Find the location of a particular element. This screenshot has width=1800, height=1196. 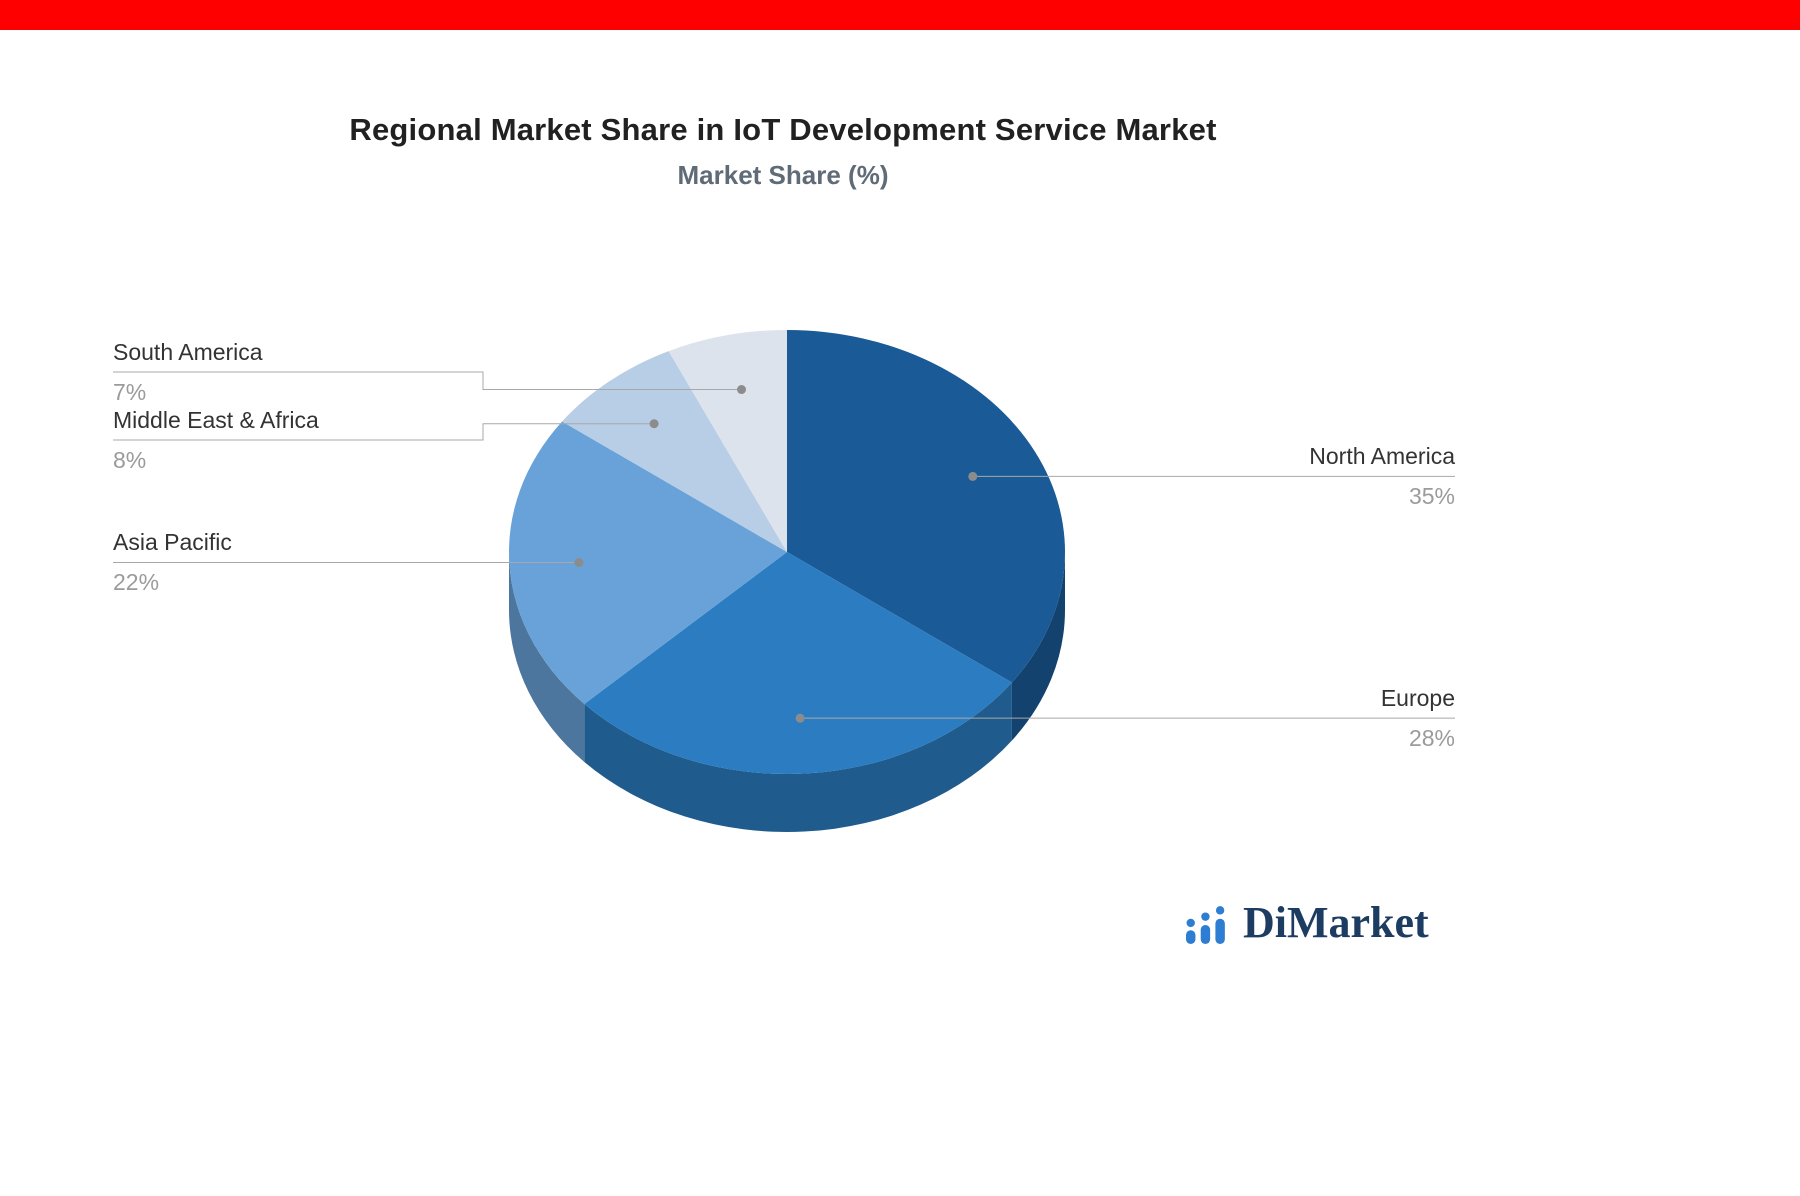

dimarket-logo: DiMarket is located at coordinates (1306, 923).